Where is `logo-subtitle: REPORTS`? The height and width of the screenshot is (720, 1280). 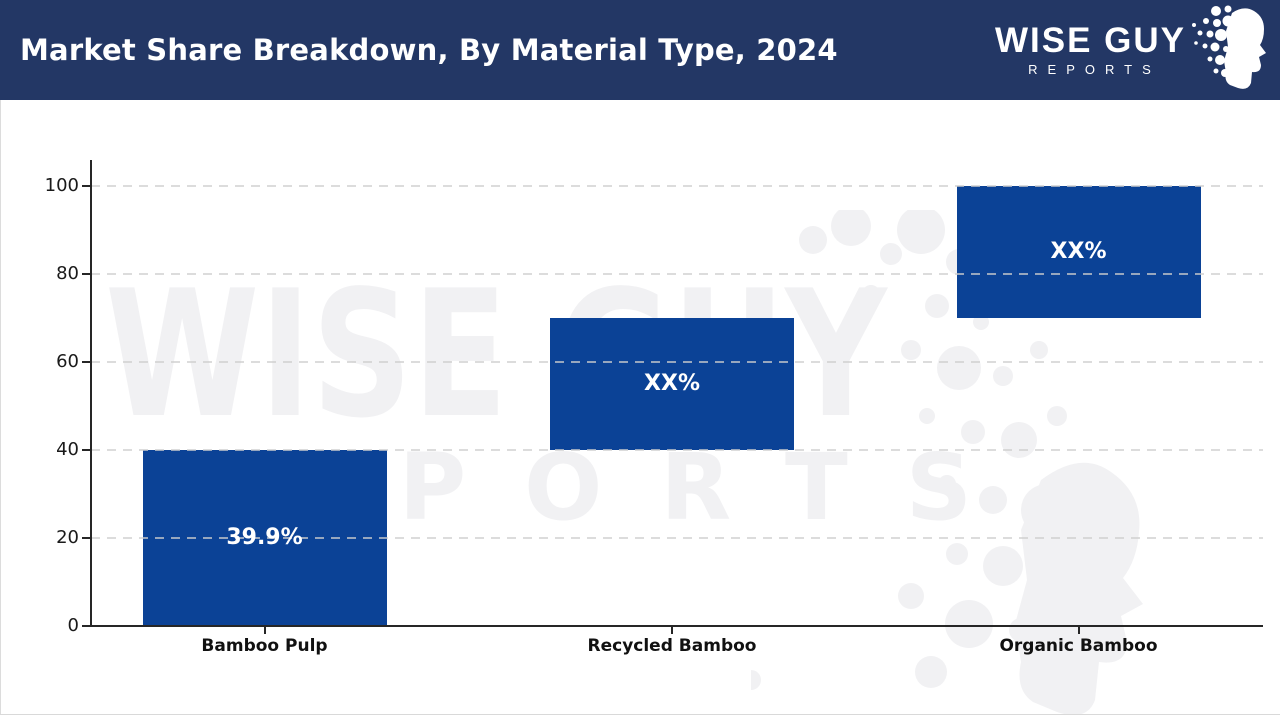
logo-subtitle: REPORTS is located at coordinates (1094, 69).